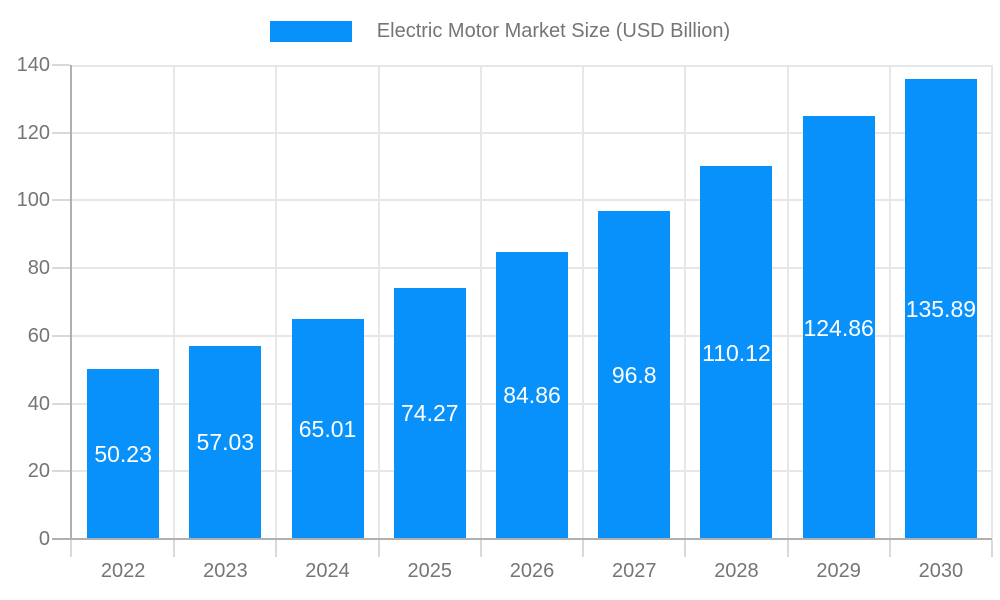 The width and height of the screenshot is (1000, 600). What do you see at coordinates (71, 302) in the screenshot?
I see `y-axis-line` at bounding box center [71, 302].